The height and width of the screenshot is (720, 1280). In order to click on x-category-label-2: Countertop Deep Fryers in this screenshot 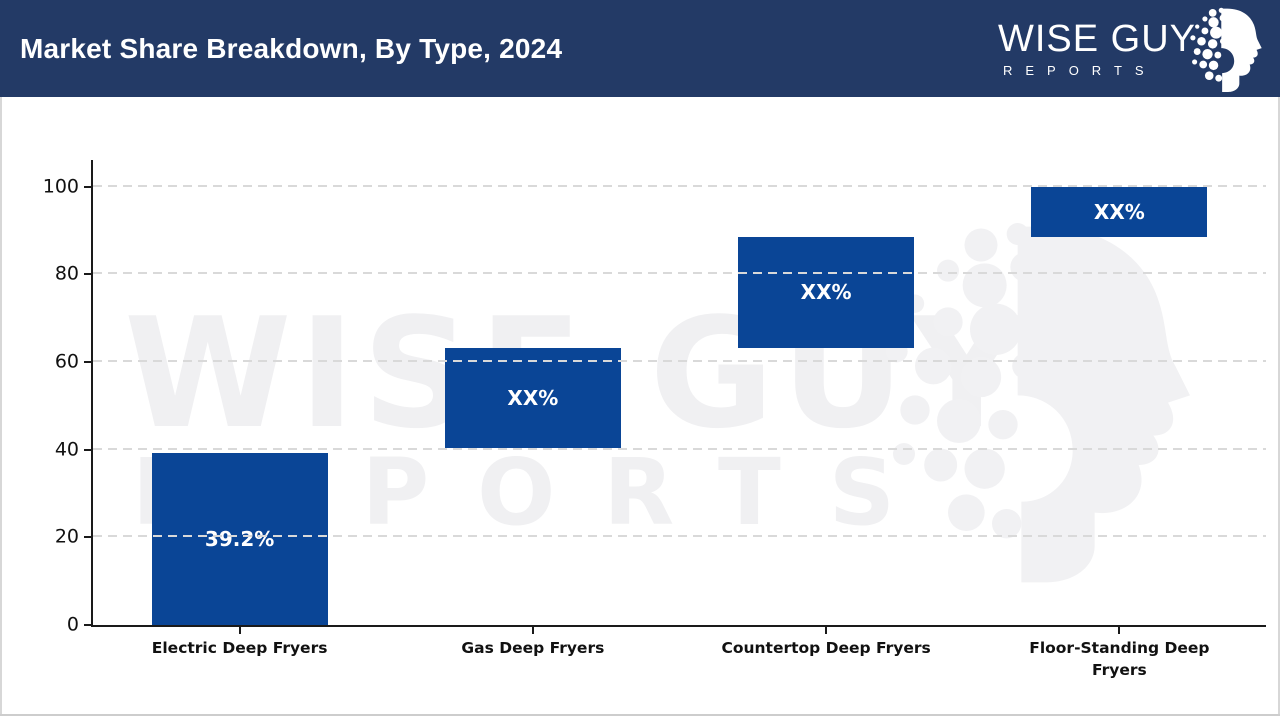, I will do `click(826, 648)`.